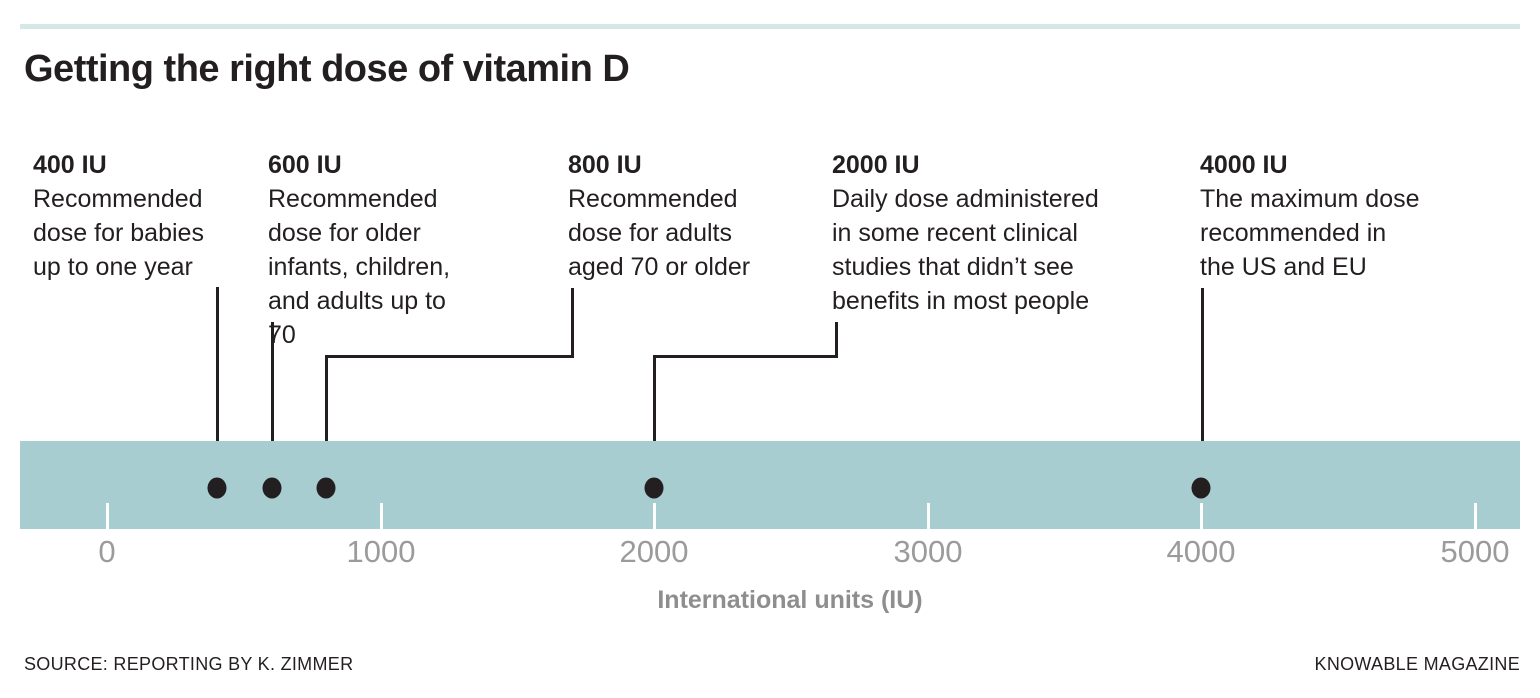  What do you see at coordinates (836, 340) in the screenshot?
I see `leader-line-2000iu-top` at bounding box center [836, 340].